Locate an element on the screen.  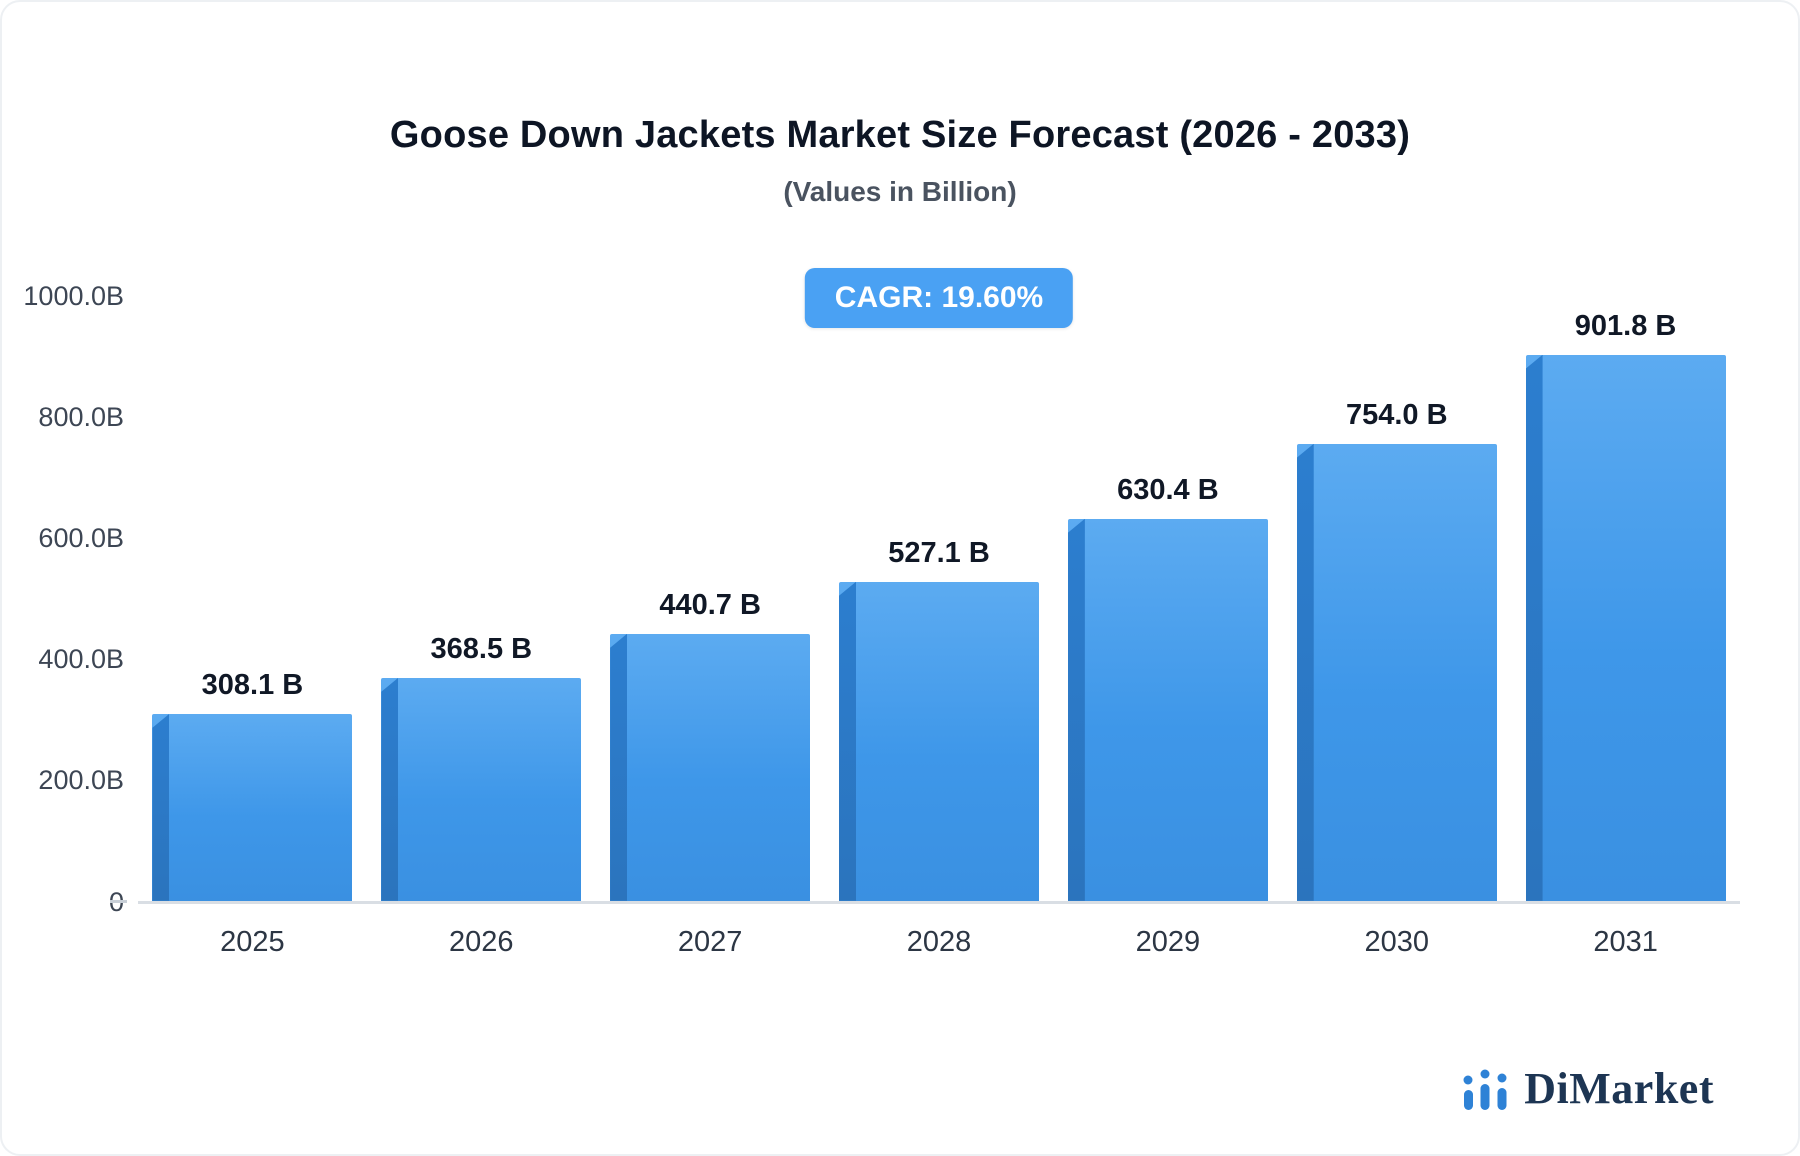
cagr-badge: CAGR: 19.60% is located at coordinates (939, 297).